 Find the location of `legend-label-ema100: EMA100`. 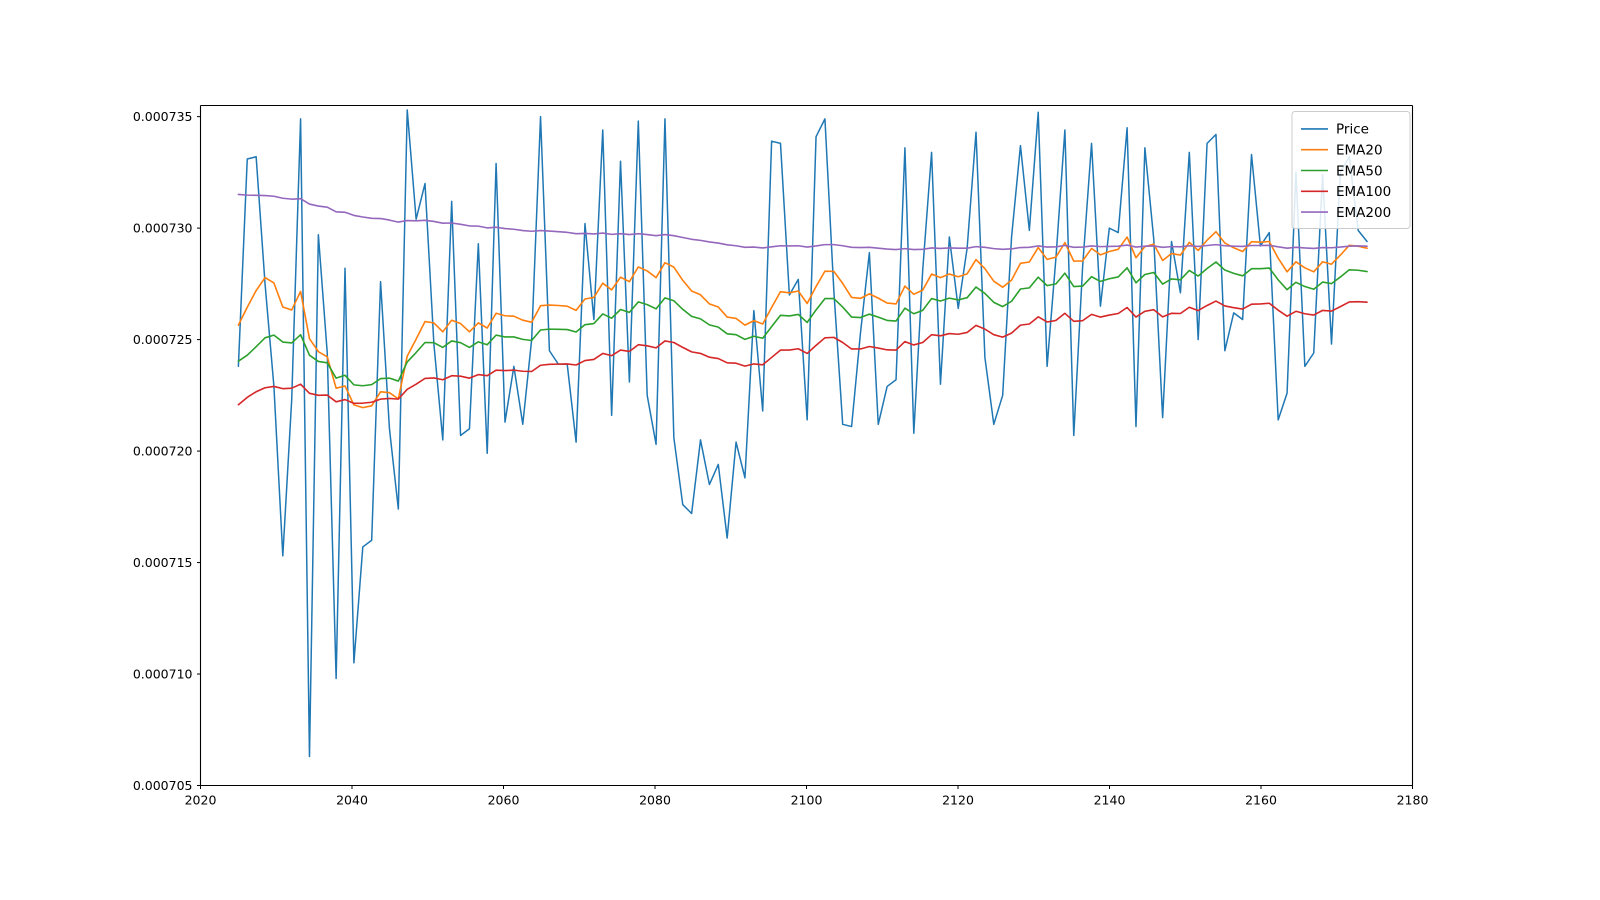

legend-label-ema100: EMA100 is located at coordinates (1363, 192).